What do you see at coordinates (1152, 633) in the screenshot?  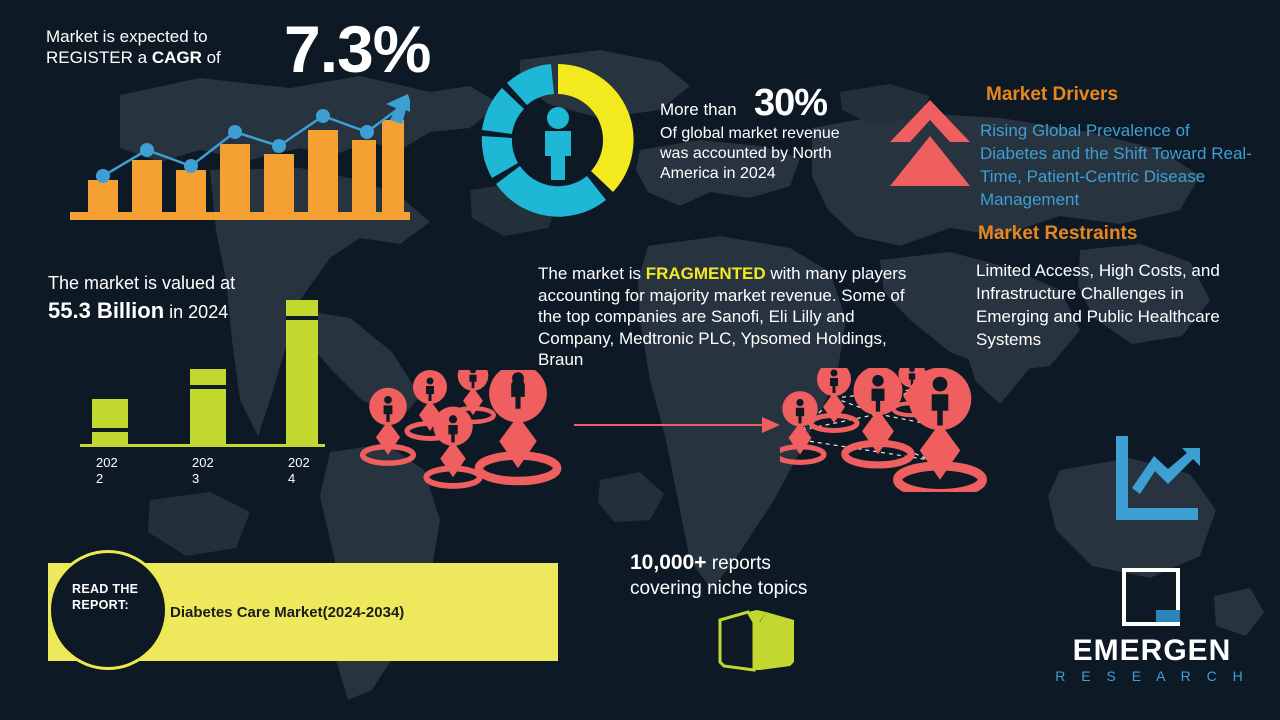 I see `emergen-research-logo: EMERGEN R E S E A R C H` at bounding box center [1152, 633].